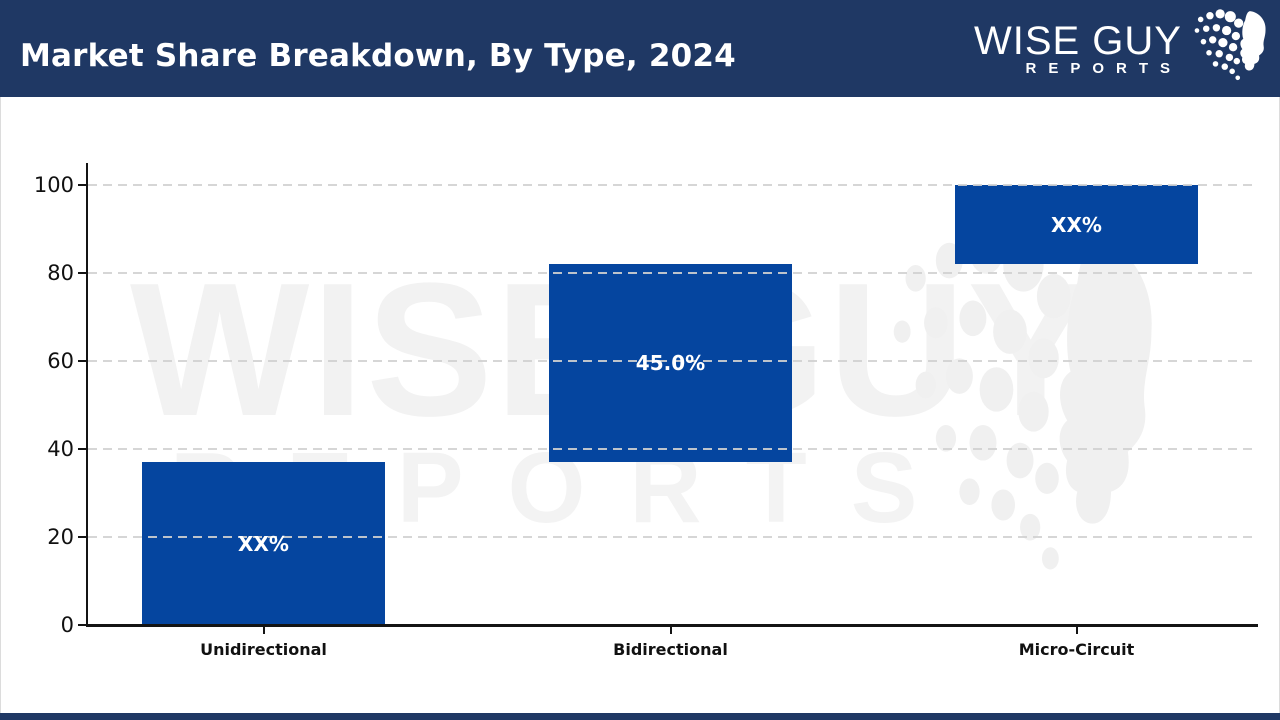 The width and height of the screenshot is (1280, 720). I want to click on x-axis-label: Micro-Circuit, so click(1076, 649).